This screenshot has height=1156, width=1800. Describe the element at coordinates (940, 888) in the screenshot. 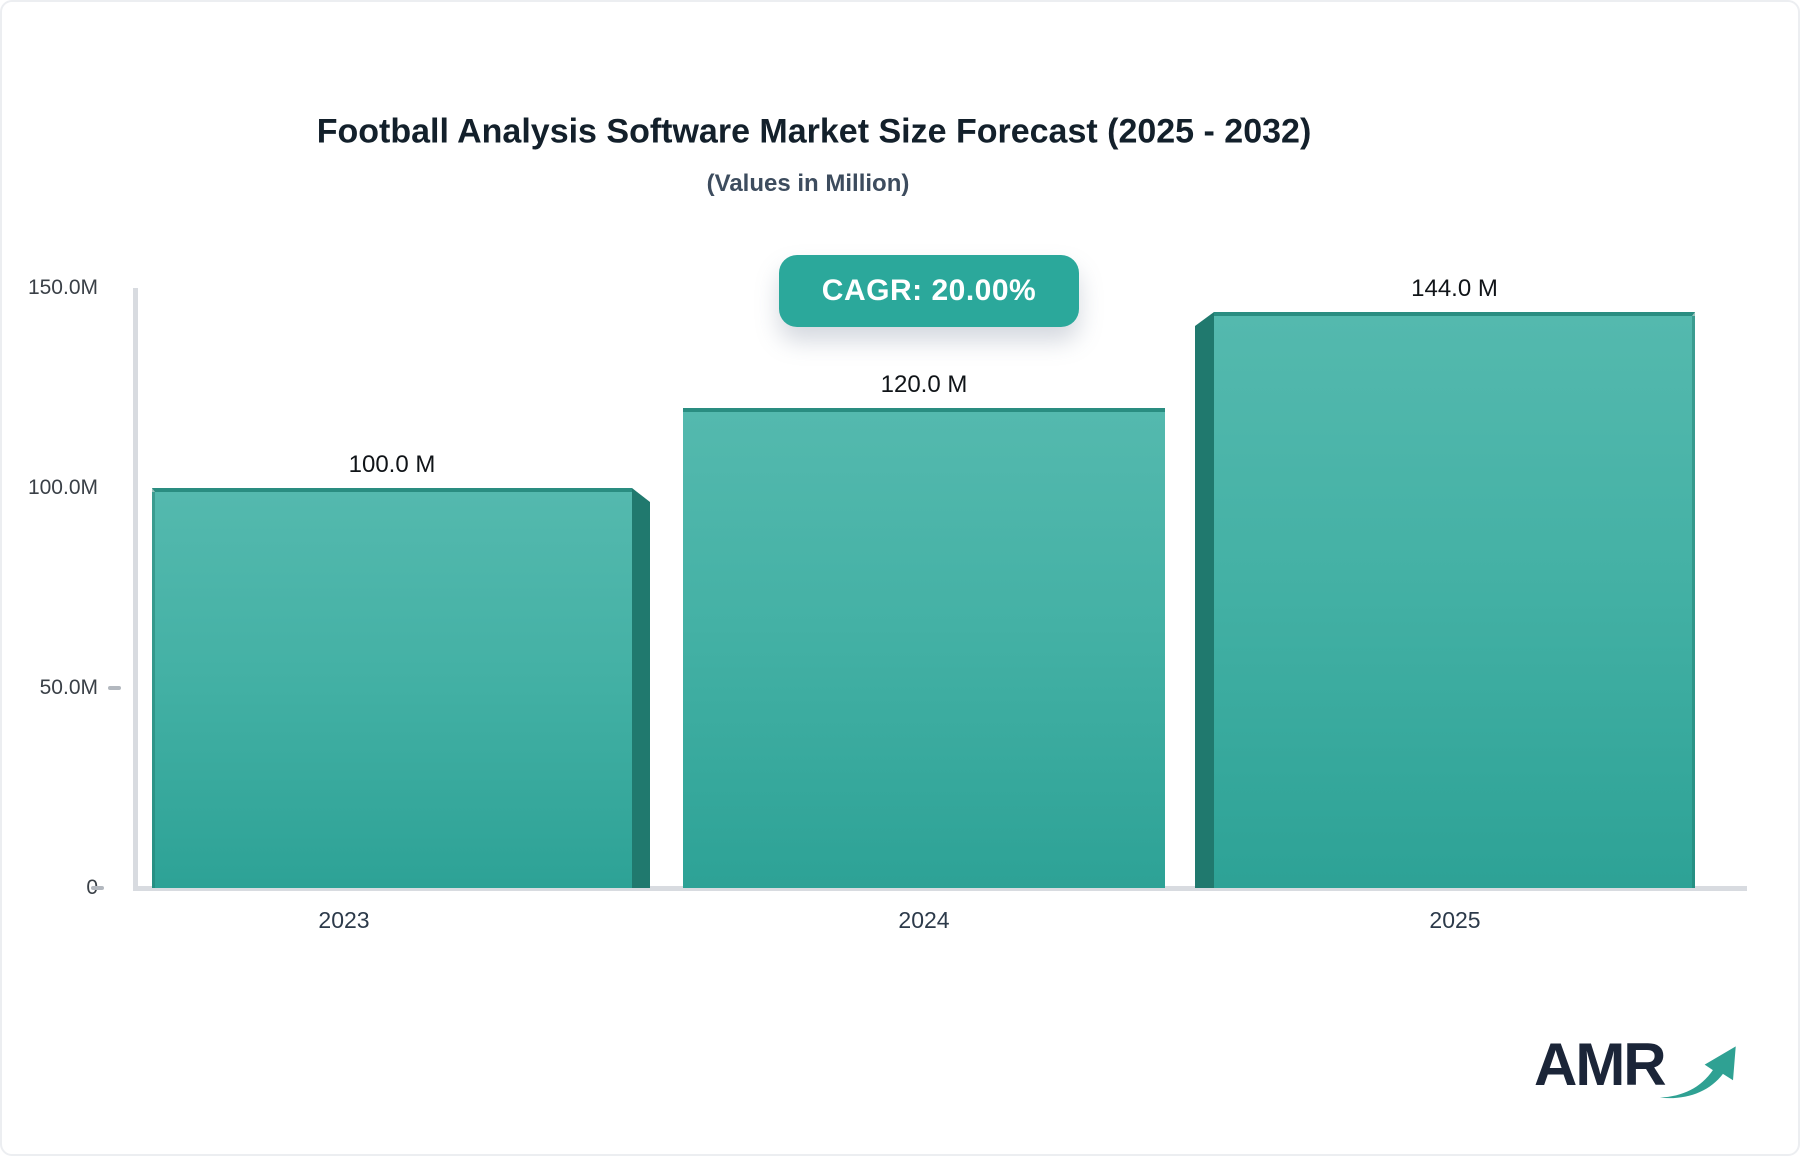

I see `x-axis-line` at that location.